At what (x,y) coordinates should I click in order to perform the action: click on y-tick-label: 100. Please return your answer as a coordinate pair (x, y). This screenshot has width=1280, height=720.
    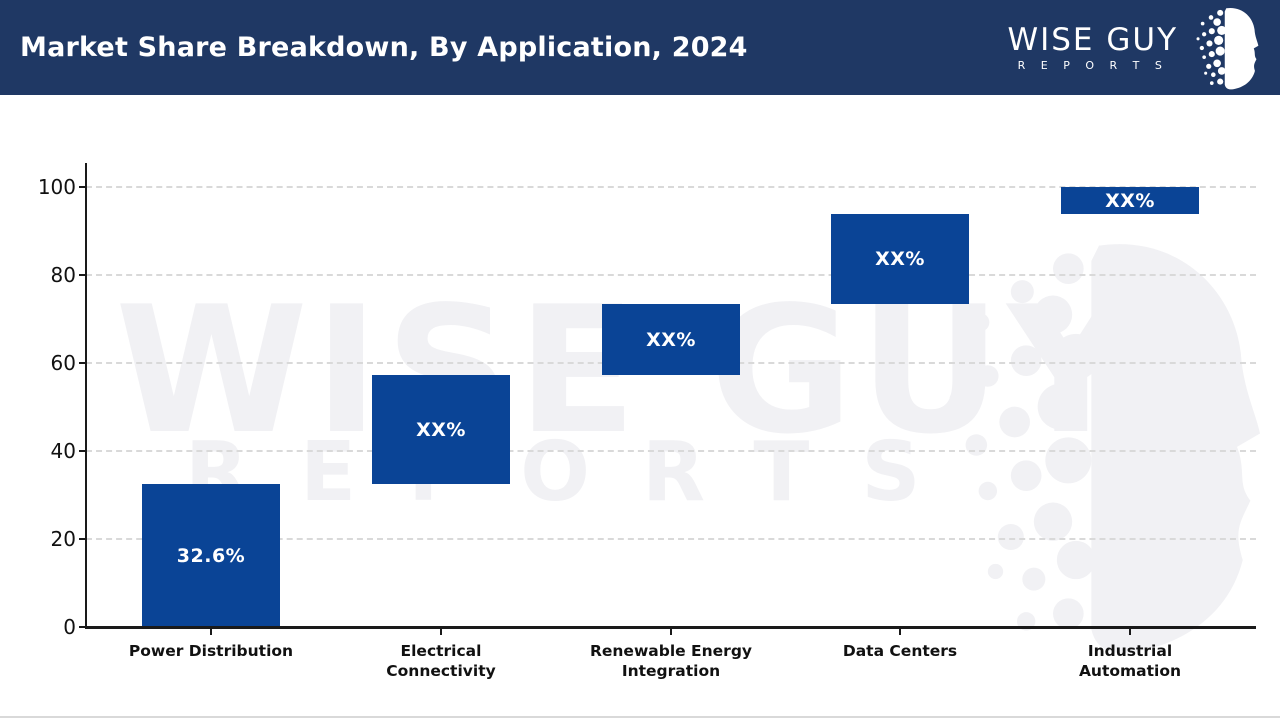
    Looking at the image, I should click on (56, 187).